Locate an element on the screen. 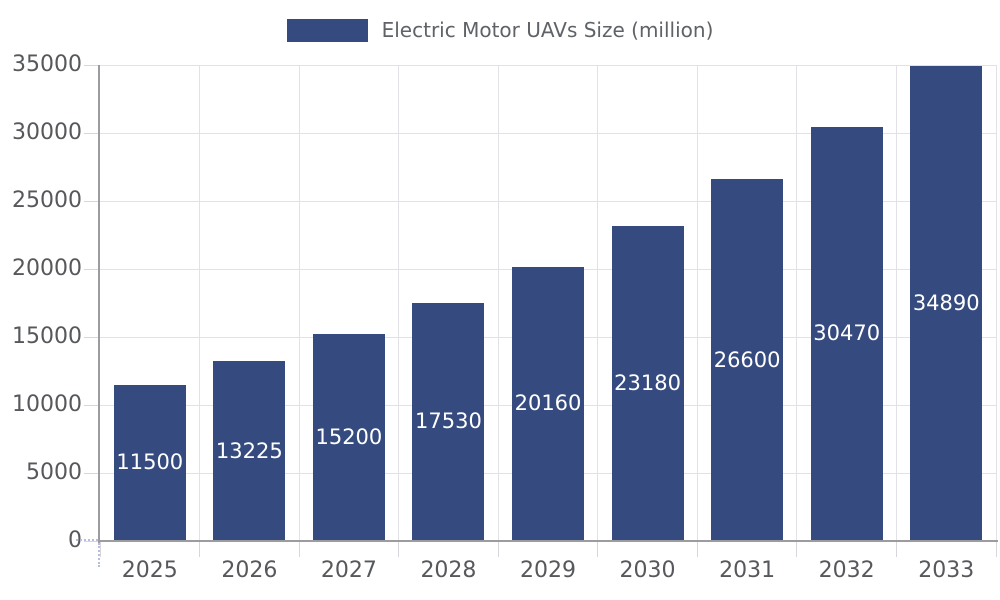  bar-2031: 26600 is located at coordinates (747, 360).